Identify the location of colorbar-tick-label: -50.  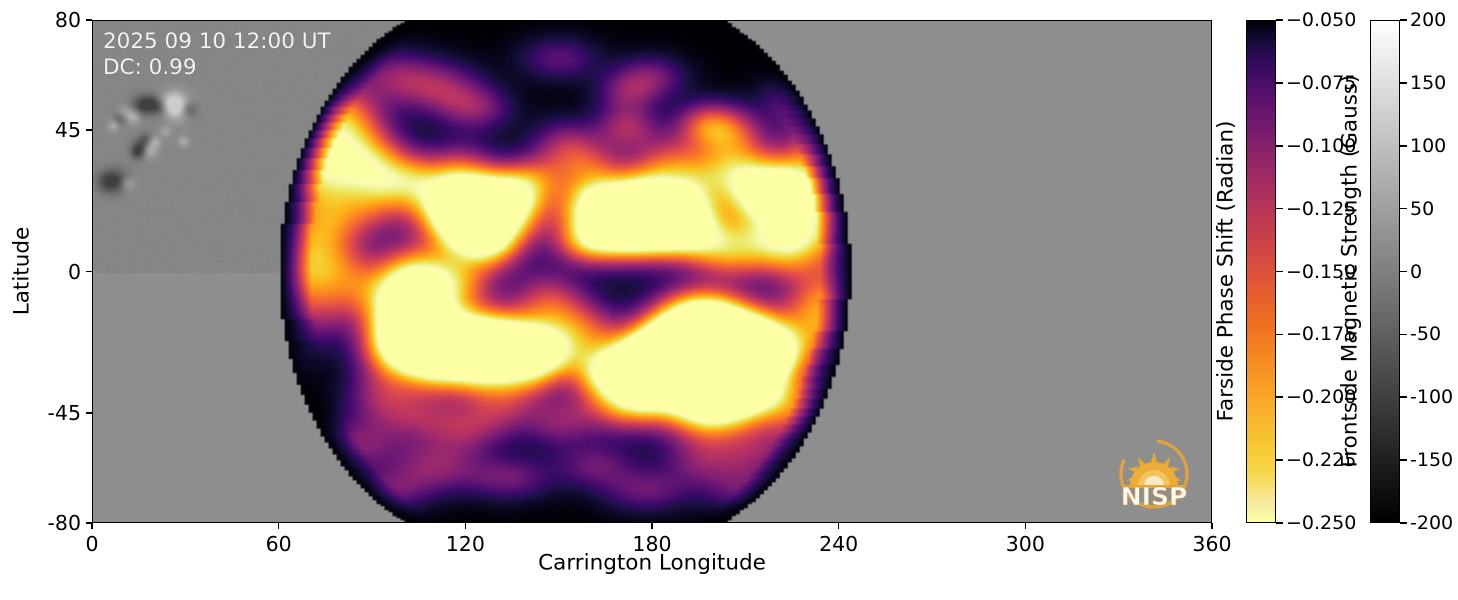
(1426, 334).